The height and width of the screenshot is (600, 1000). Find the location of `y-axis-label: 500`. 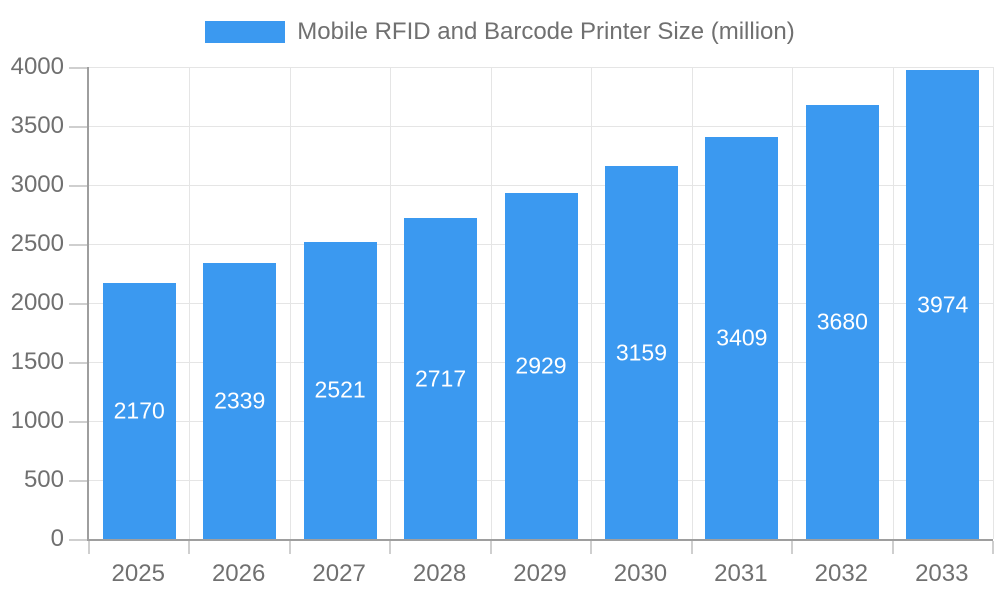

y-axis-label: 500 is located at coordinates (43, 479).